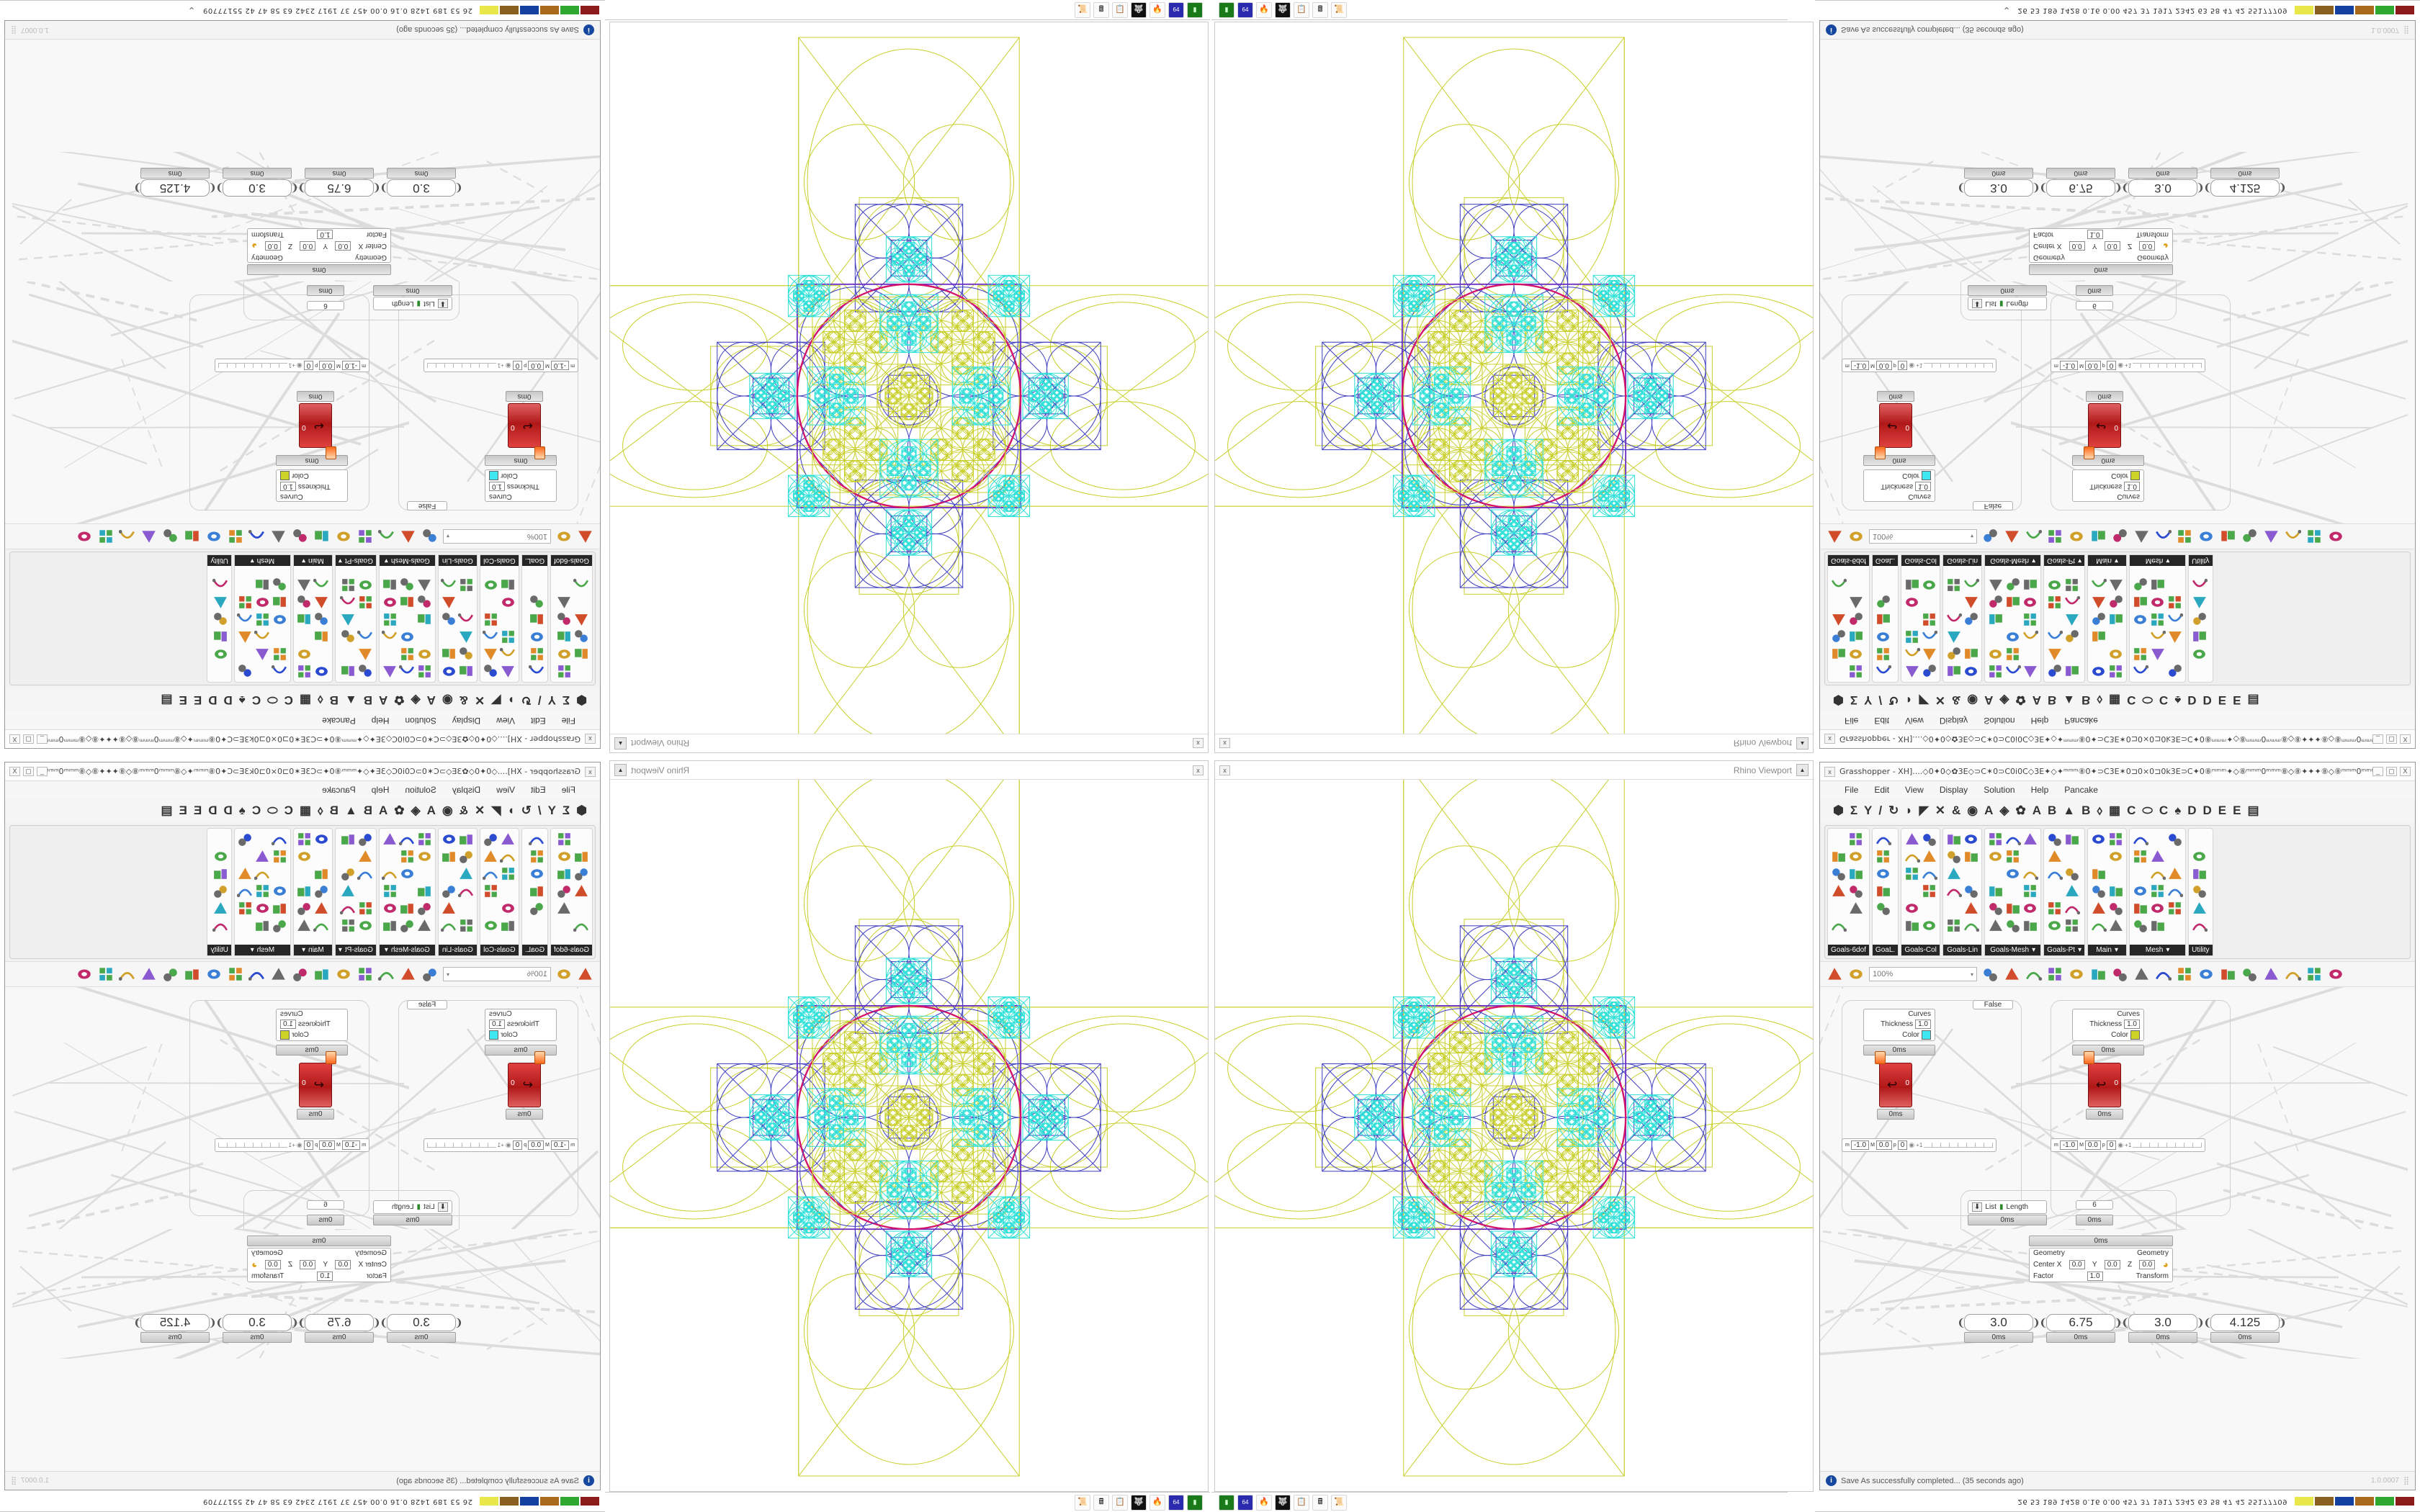 The width and height of the screenshot is (2420, 1512). I want to click on canvas-toolbar: 100% ▾, so click(2117, 974).